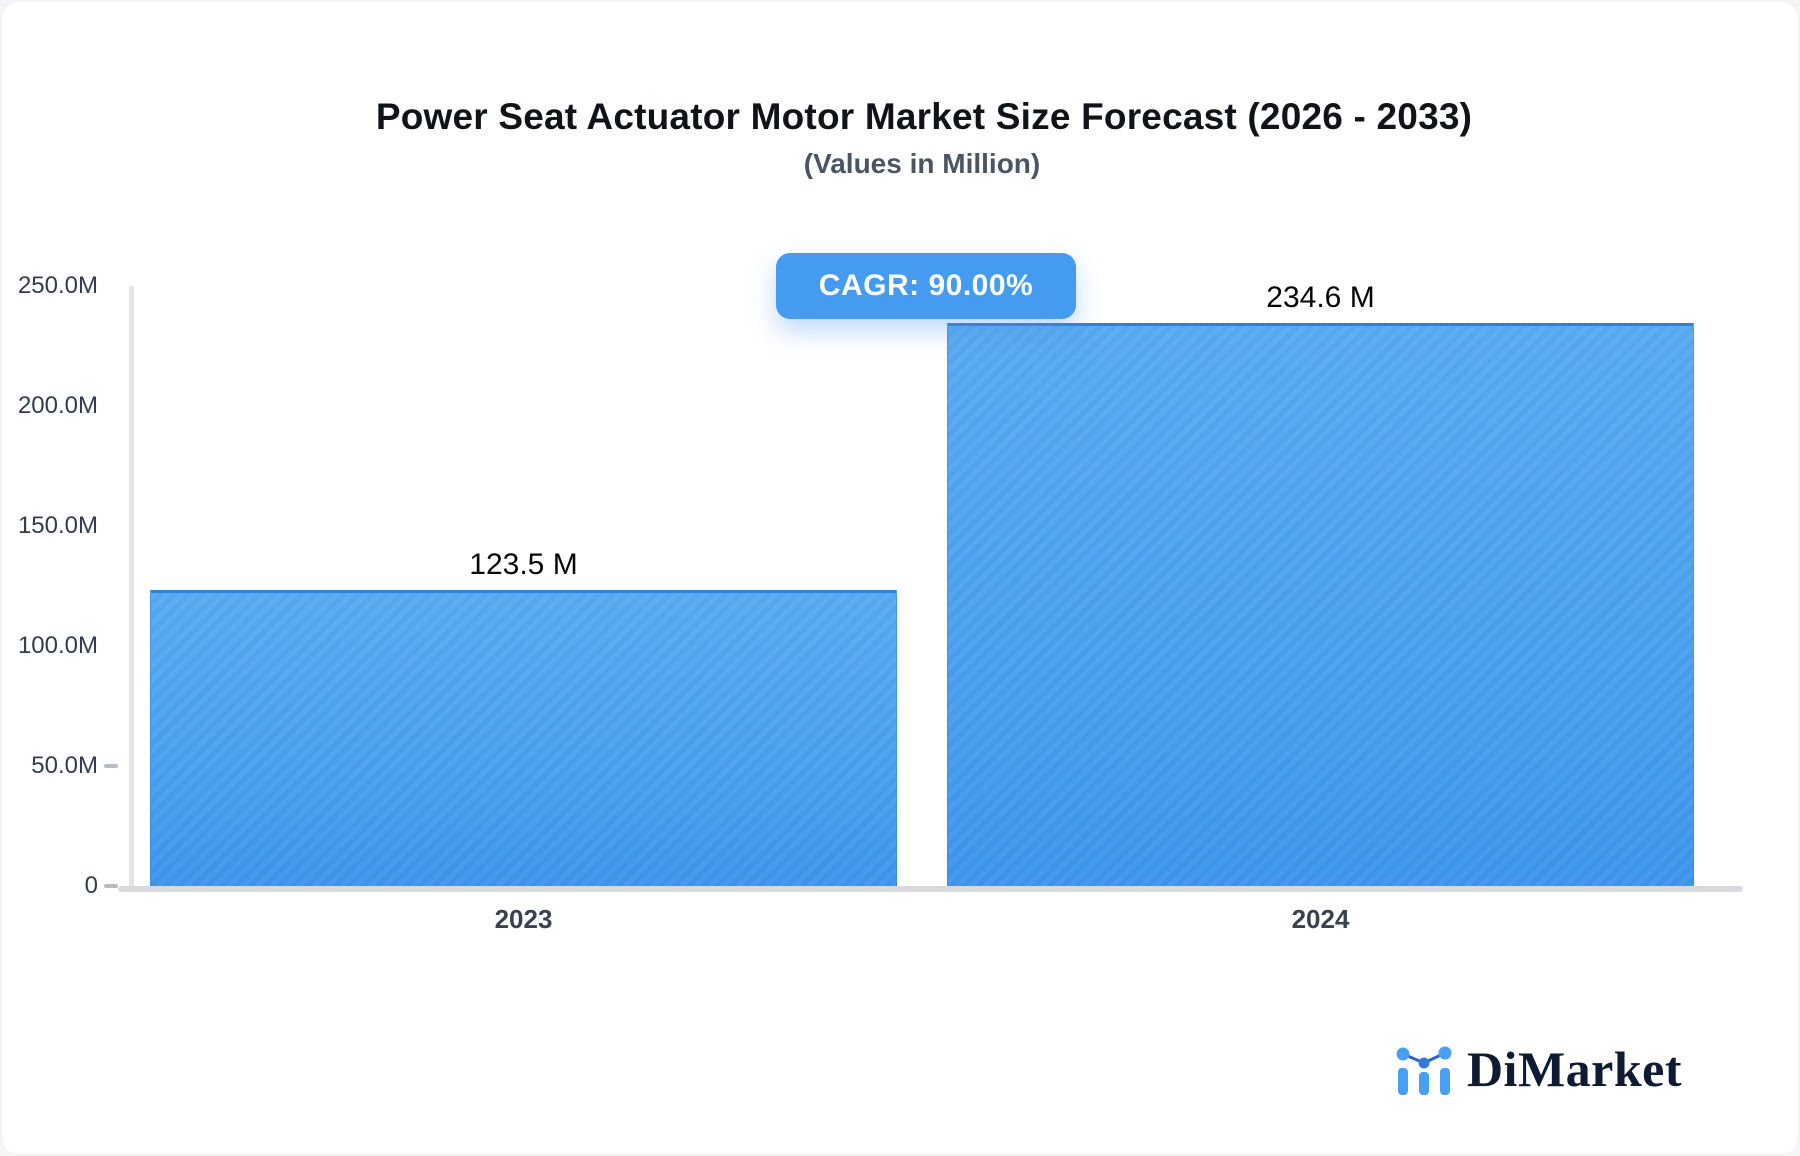 Image resolution: width=1800 pixels, height=1156 pixels. Describe the element at coordinates (91, 885) in the screenshot. I see `y-tick-label: 0` at that location.